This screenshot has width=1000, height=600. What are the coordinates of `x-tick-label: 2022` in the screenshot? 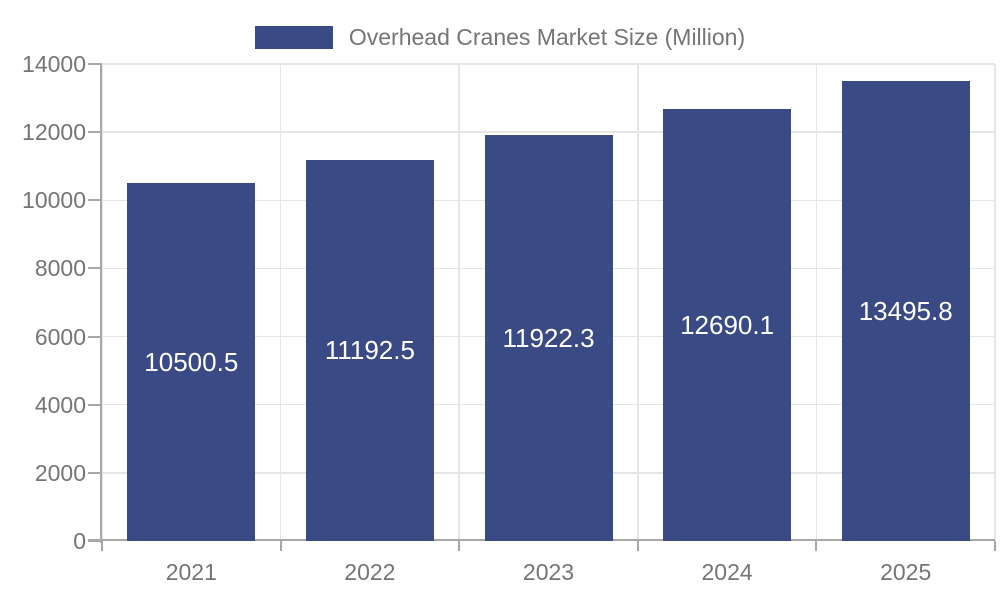 It's located at (370, 572).